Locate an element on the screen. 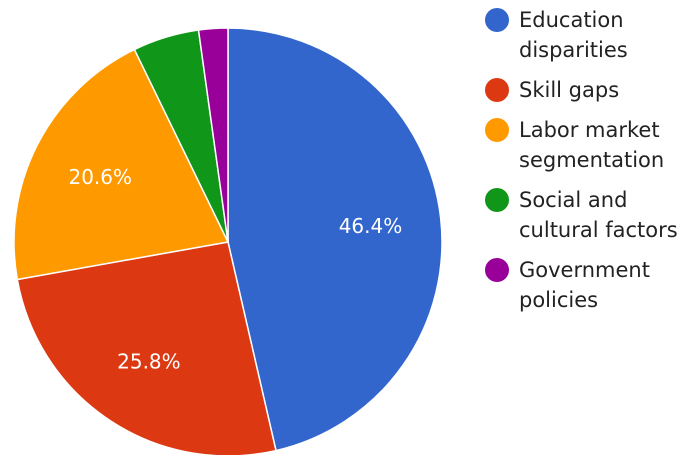 This screenshot has width=693, height=455. legend-item-skill-gaps: Skill gaps is located at coordinates (552, 90).